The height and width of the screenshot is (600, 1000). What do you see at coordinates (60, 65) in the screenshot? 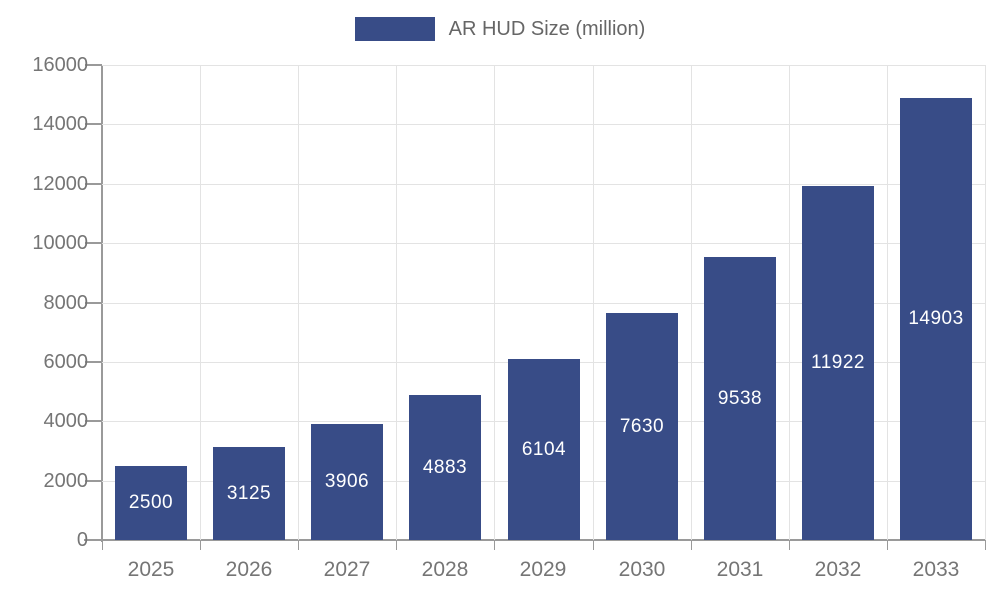
I see `y-axis-tick-label: 16000` at bounding box center [60, 65].